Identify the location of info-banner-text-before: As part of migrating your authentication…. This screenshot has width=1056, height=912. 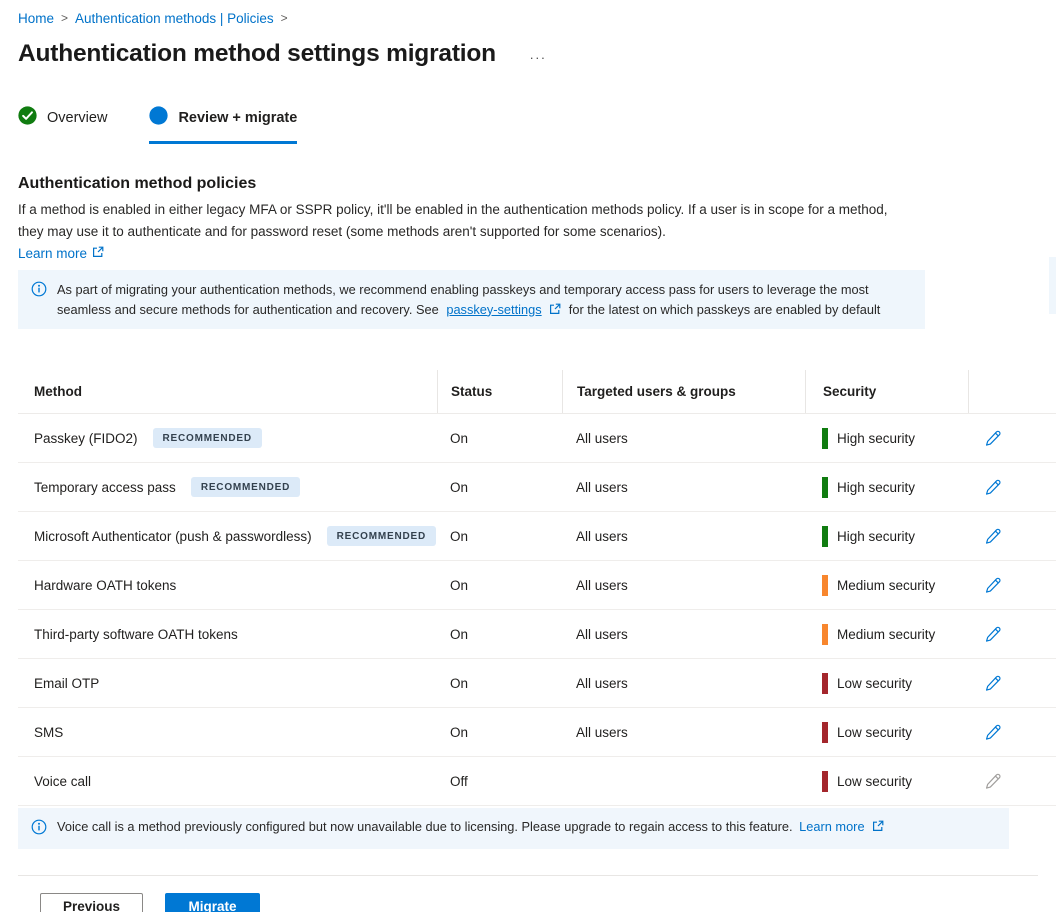
(463, 299).